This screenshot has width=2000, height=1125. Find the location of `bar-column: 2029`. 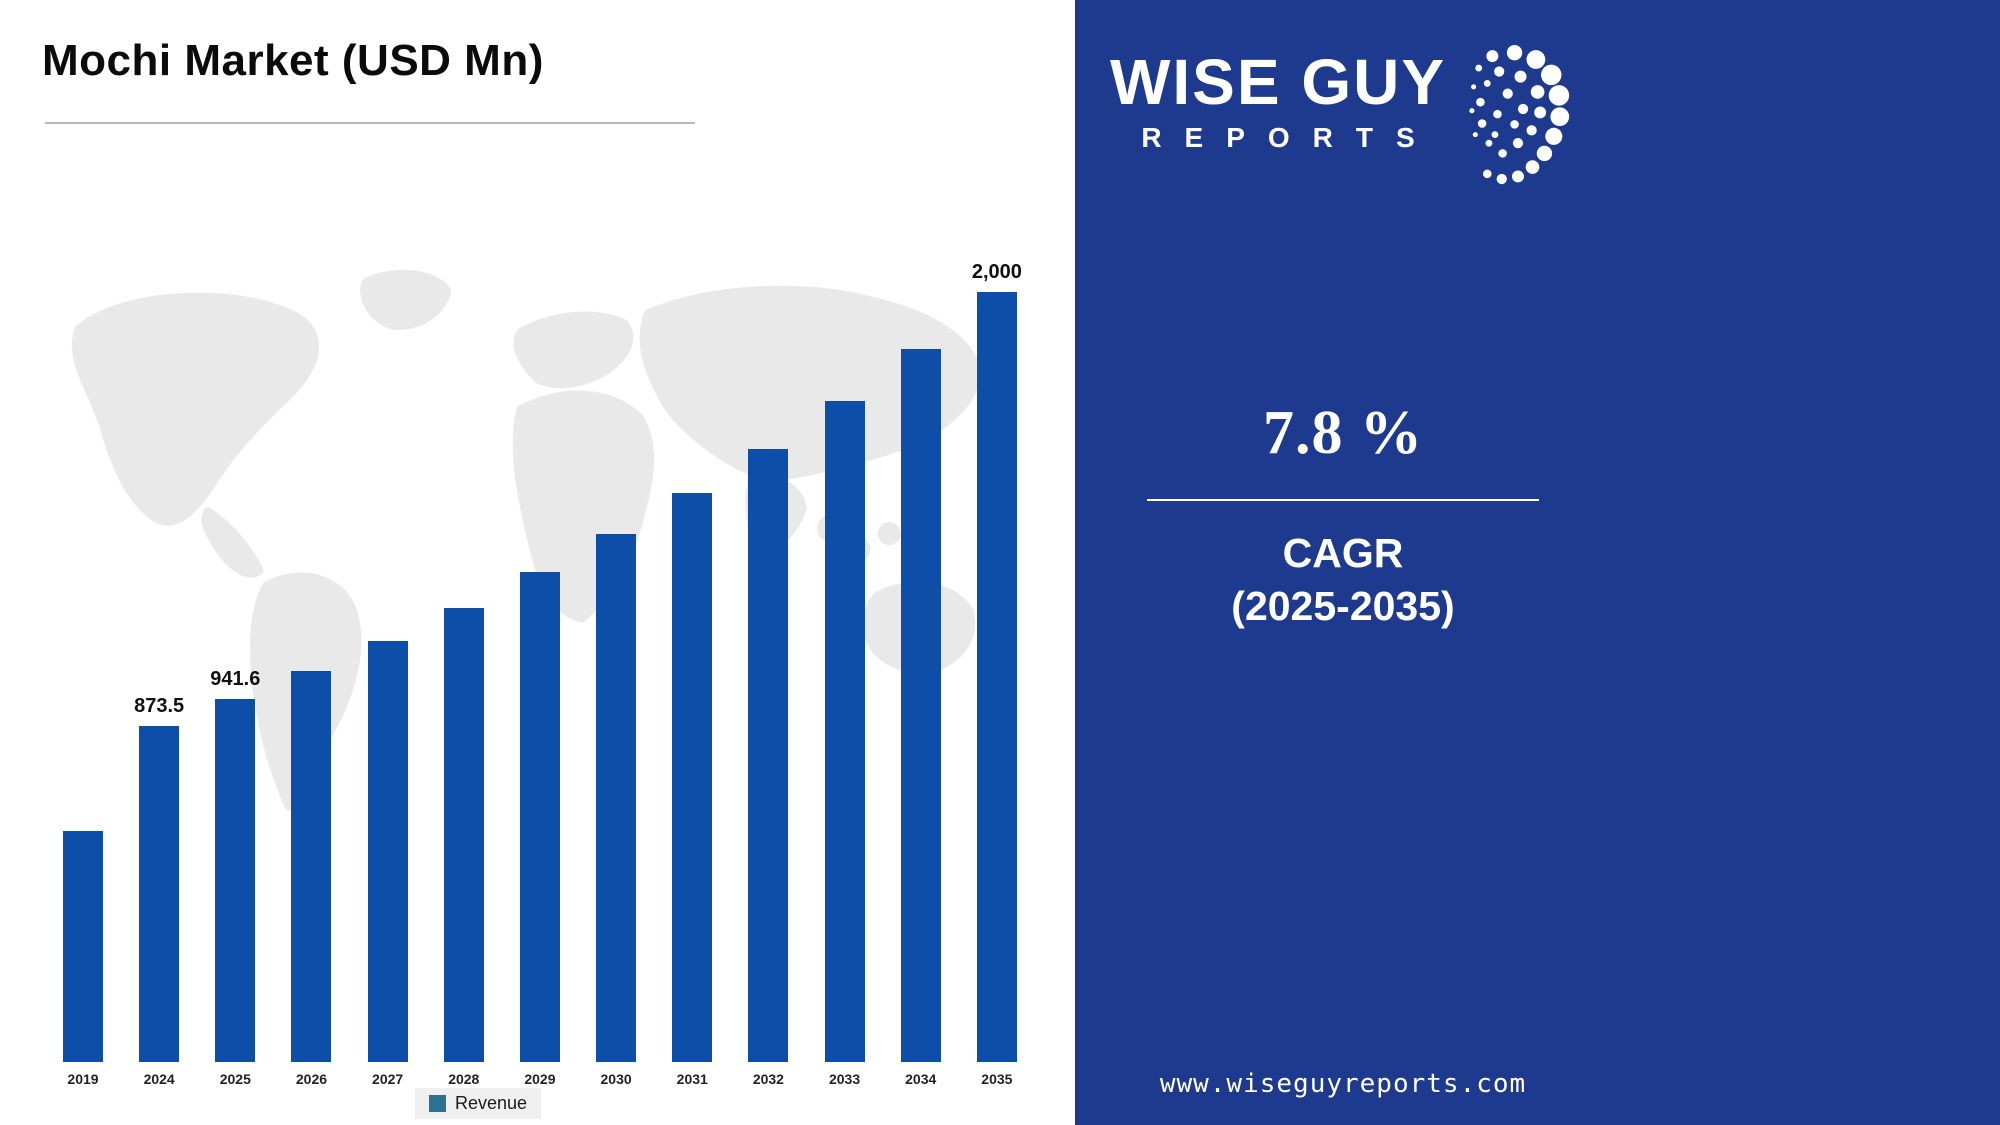

bar-column: 2029 is located at coordinates (540, 814).